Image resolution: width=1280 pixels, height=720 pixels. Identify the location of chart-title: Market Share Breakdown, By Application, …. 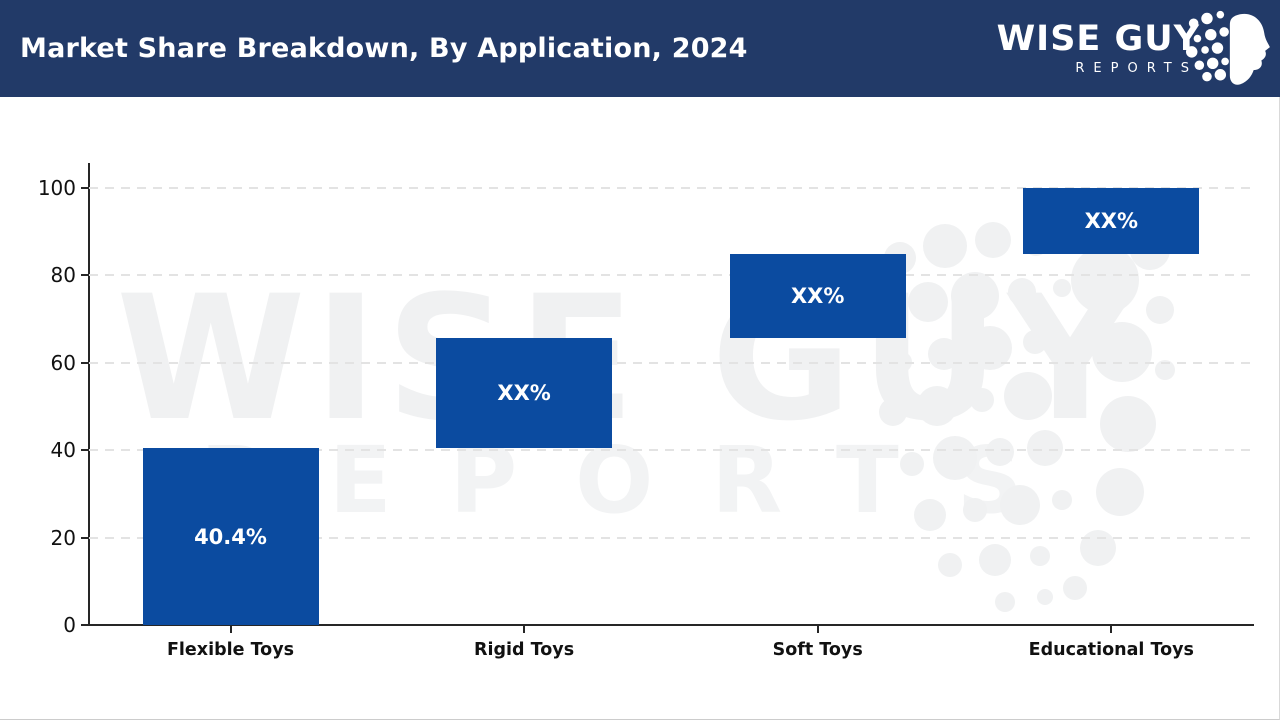
(384, 48).